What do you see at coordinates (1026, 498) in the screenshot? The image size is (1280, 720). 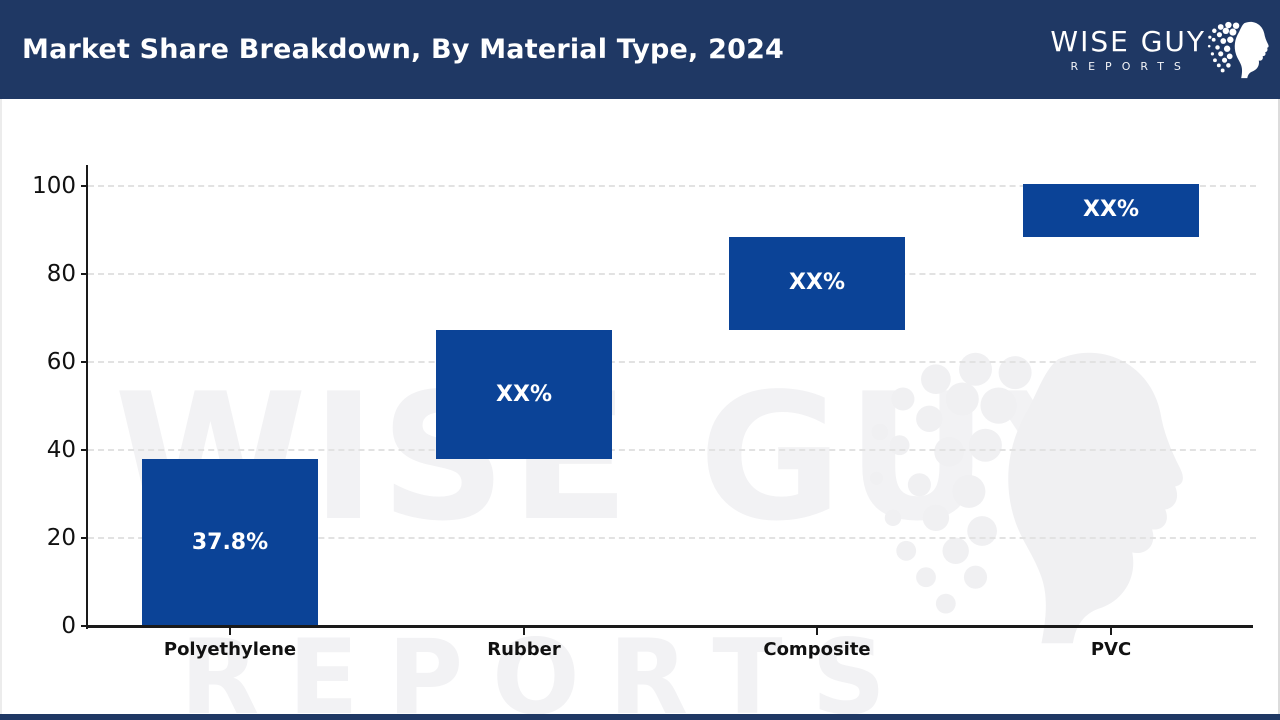 I see `watermark-head-icon` at bounding box center [1026, 498].